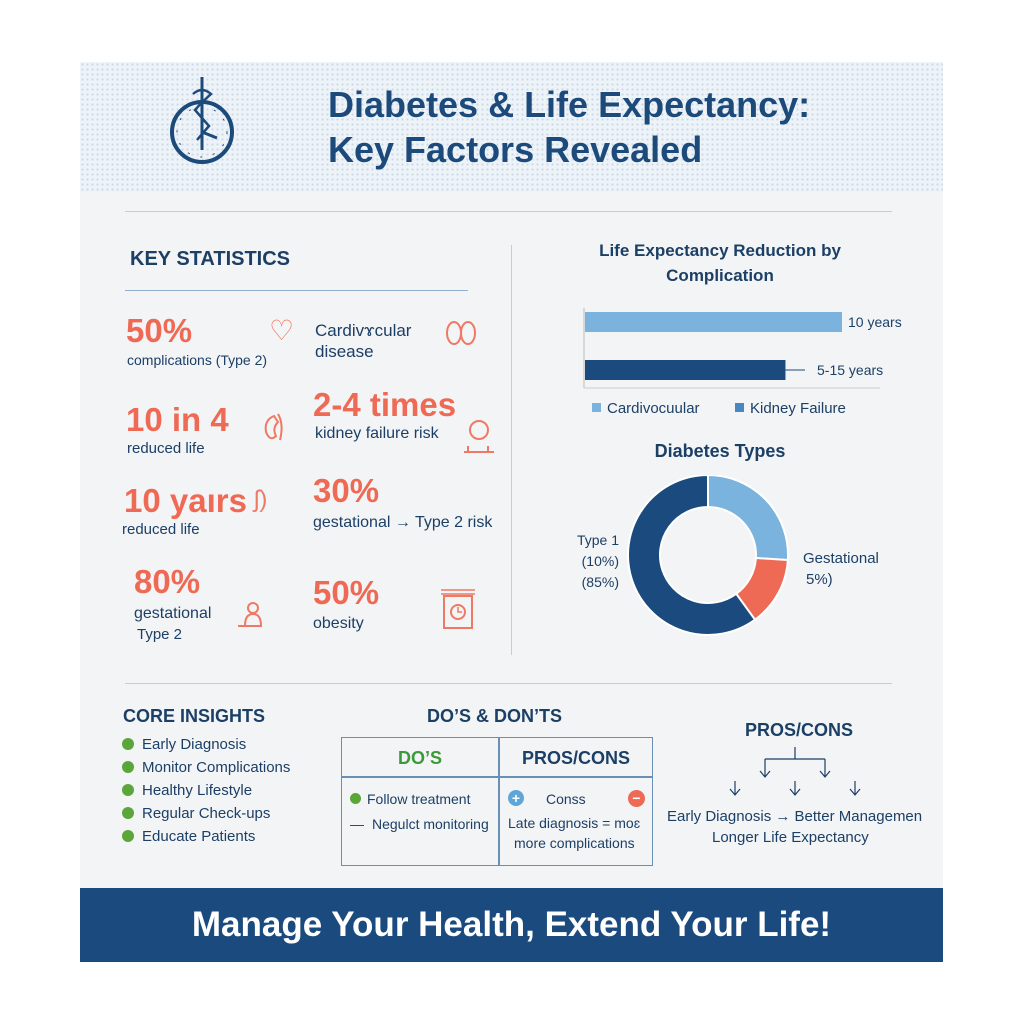 The height and width of the screenshot is (1024, 1024). What do you see at coordinates (346, 490) in the screenshot?
I see `stat-value: 30%` at bounding box center [346, 490].